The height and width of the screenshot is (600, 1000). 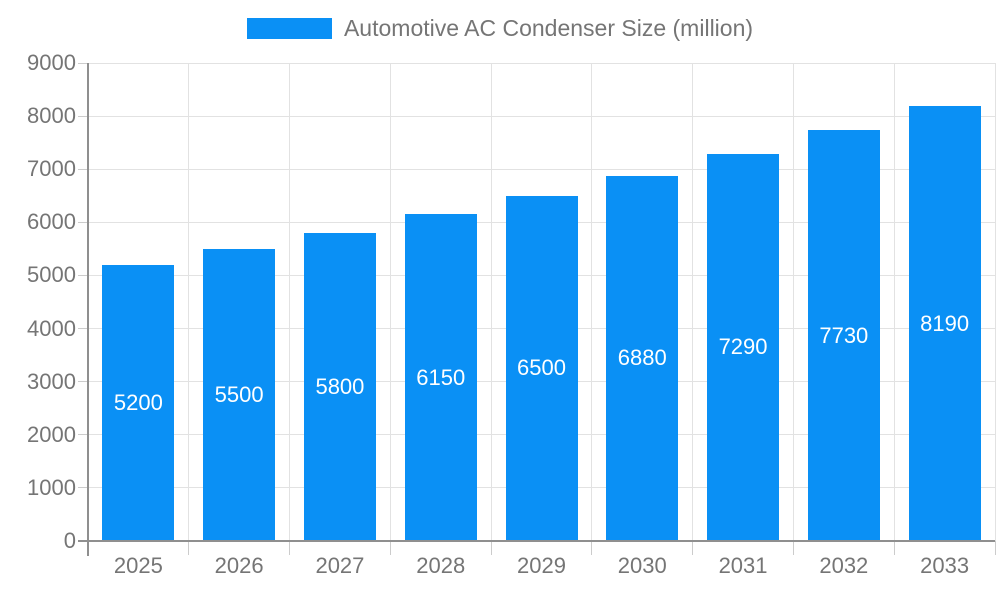 What do you see at coordinates (239, 565) in the screenshot?
I see `x-tick-label: 2026` at bounding box center [239, 565].